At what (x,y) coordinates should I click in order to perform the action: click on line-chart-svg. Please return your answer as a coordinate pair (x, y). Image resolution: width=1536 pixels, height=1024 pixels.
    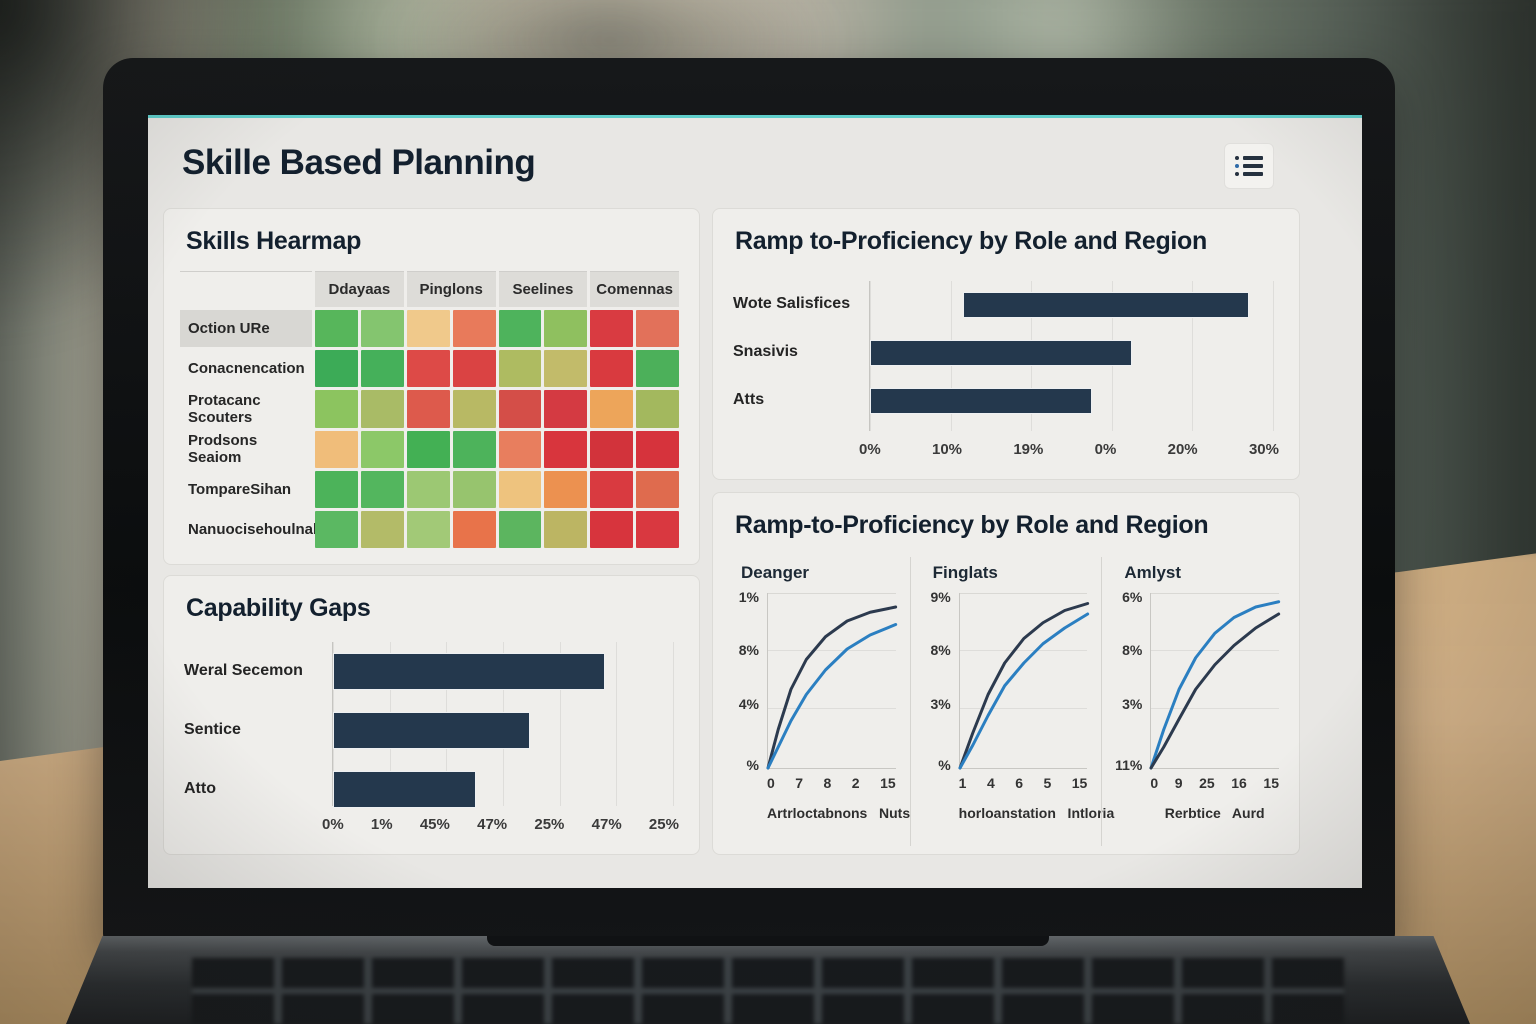
    Looking at the image, I should click on (832, 680).